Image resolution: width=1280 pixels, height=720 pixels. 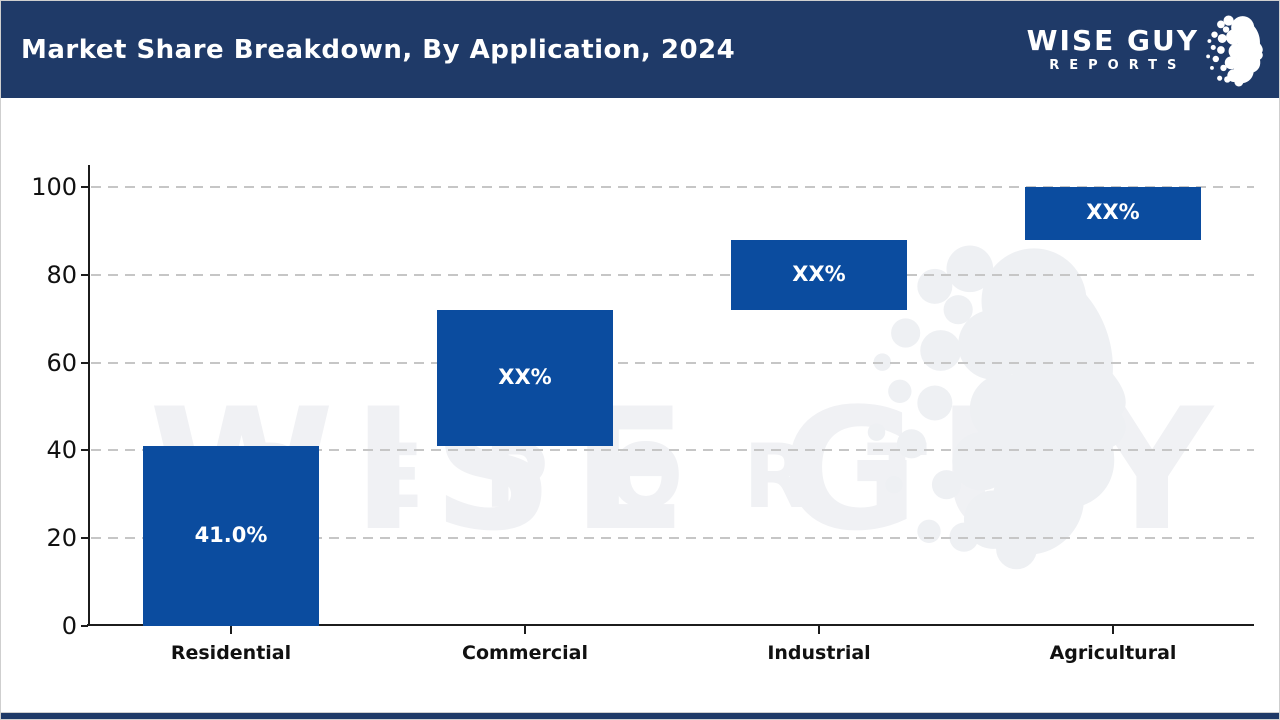 I want to click on brand-name: WISE GUY, so click(x=1112, y=41).